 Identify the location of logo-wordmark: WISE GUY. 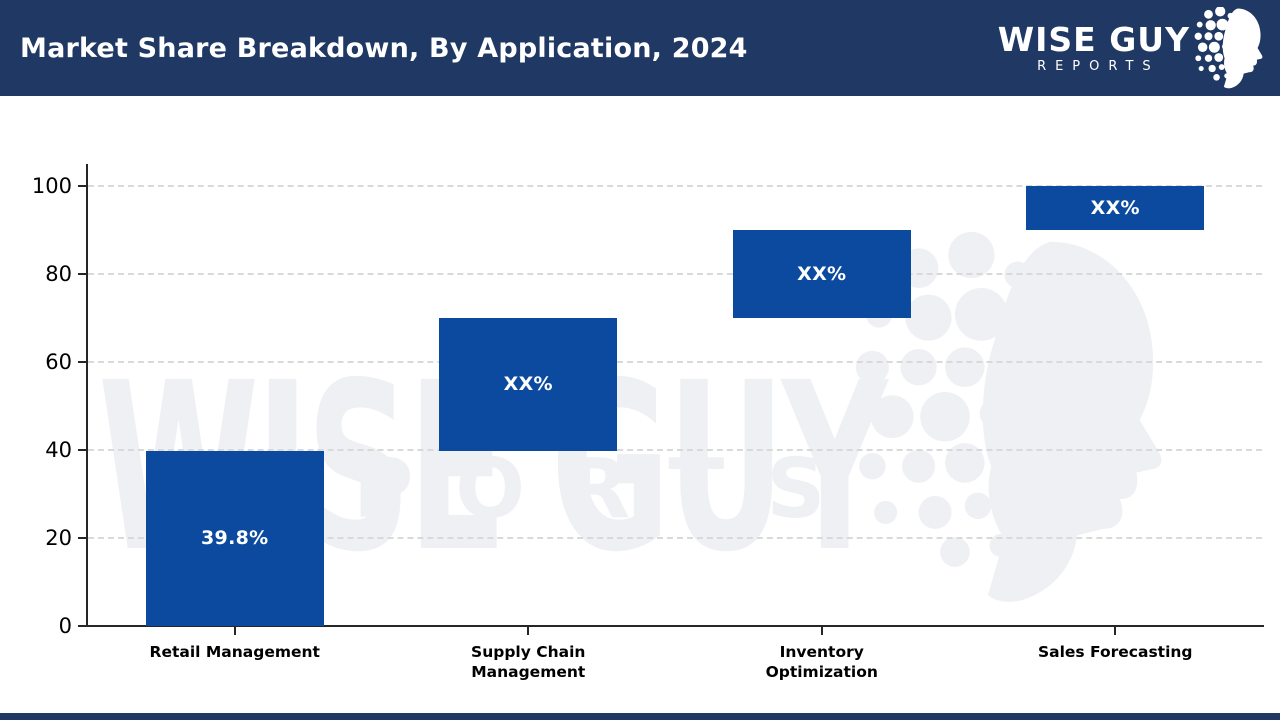
(1093, 39).